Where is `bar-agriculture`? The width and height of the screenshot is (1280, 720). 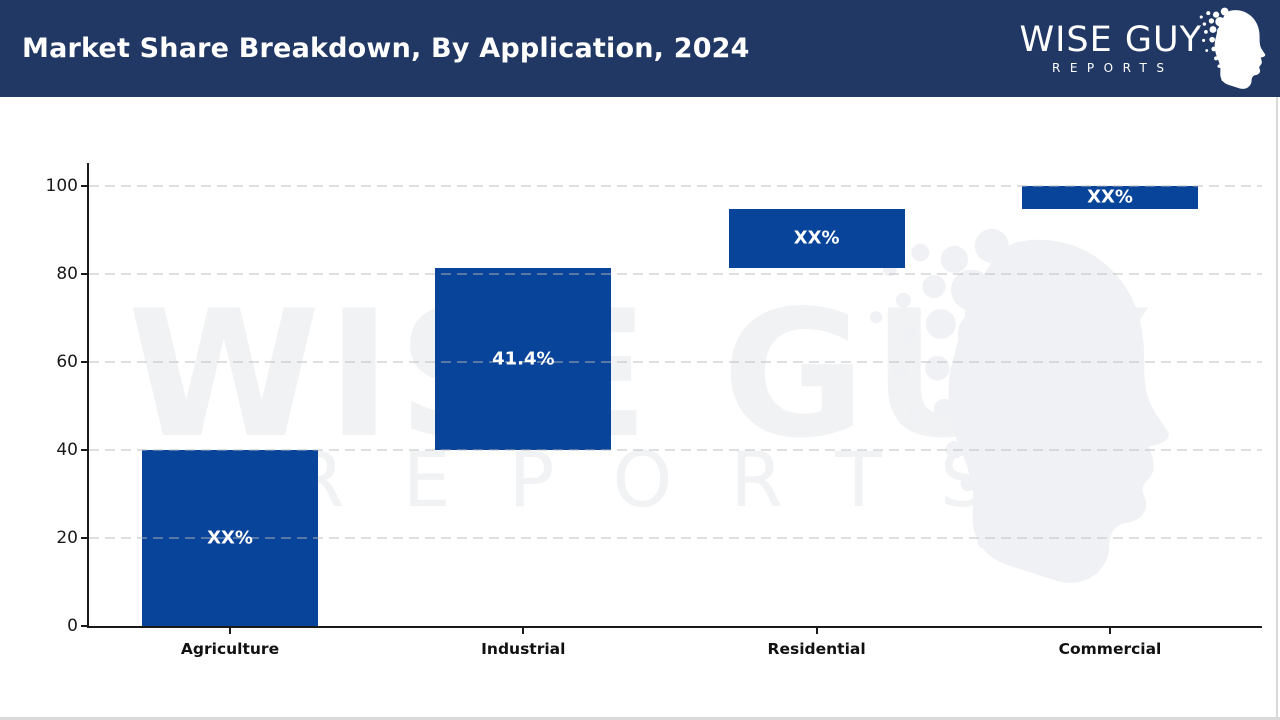 bar-agriculture is located at coordinates (230, 538).